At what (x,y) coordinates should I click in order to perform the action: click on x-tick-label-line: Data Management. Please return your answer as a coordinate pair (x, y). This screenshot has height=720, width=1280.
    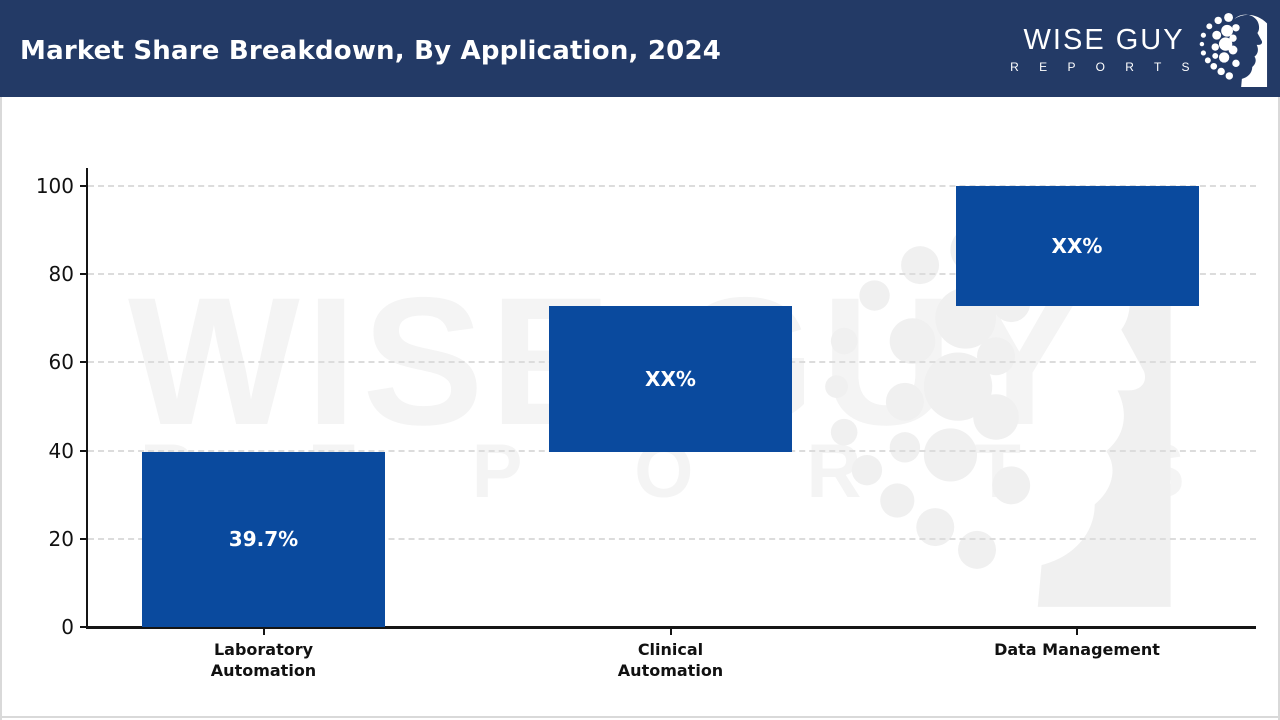
    Looking at the image, I should click on (1077, 649).